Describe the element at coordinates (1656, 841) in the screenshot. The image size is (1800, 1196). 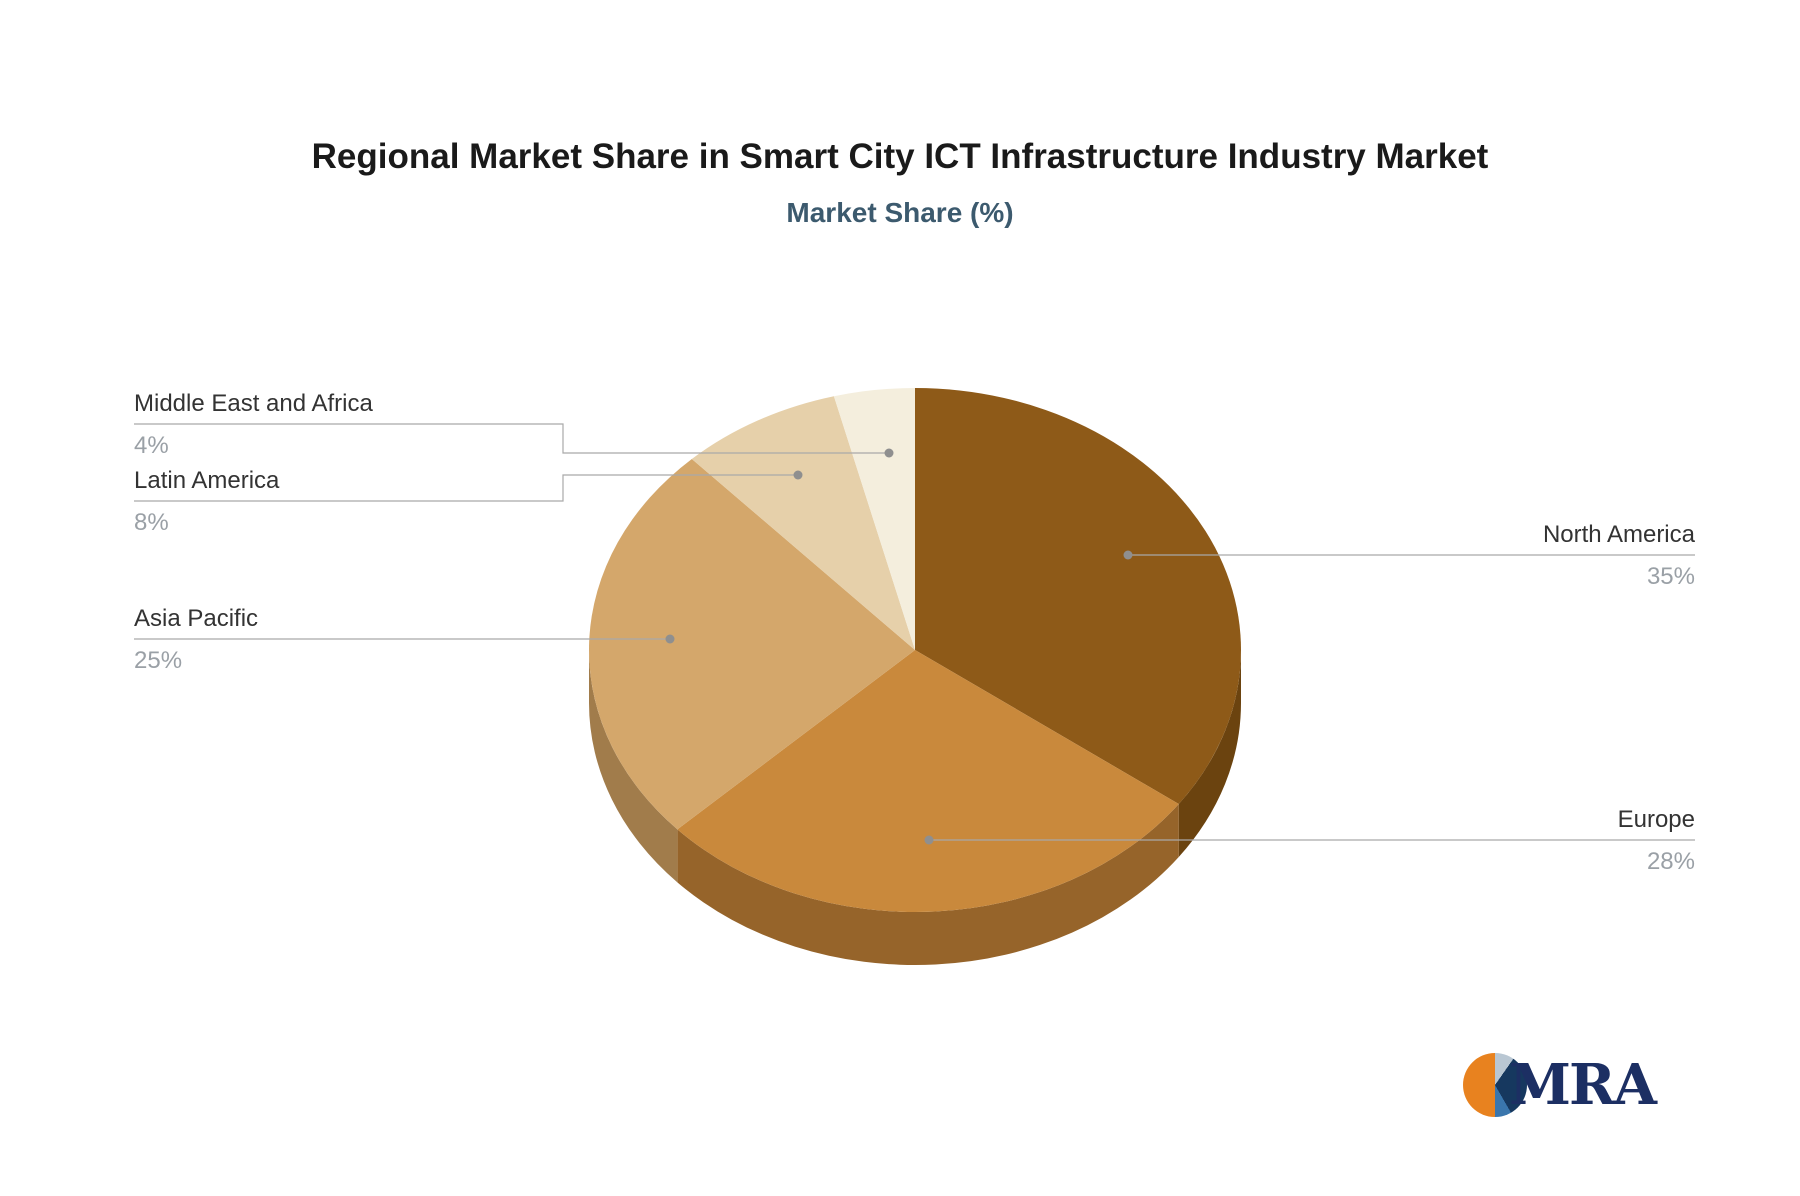
I see `callout-europe: Europe 28%` at that location.